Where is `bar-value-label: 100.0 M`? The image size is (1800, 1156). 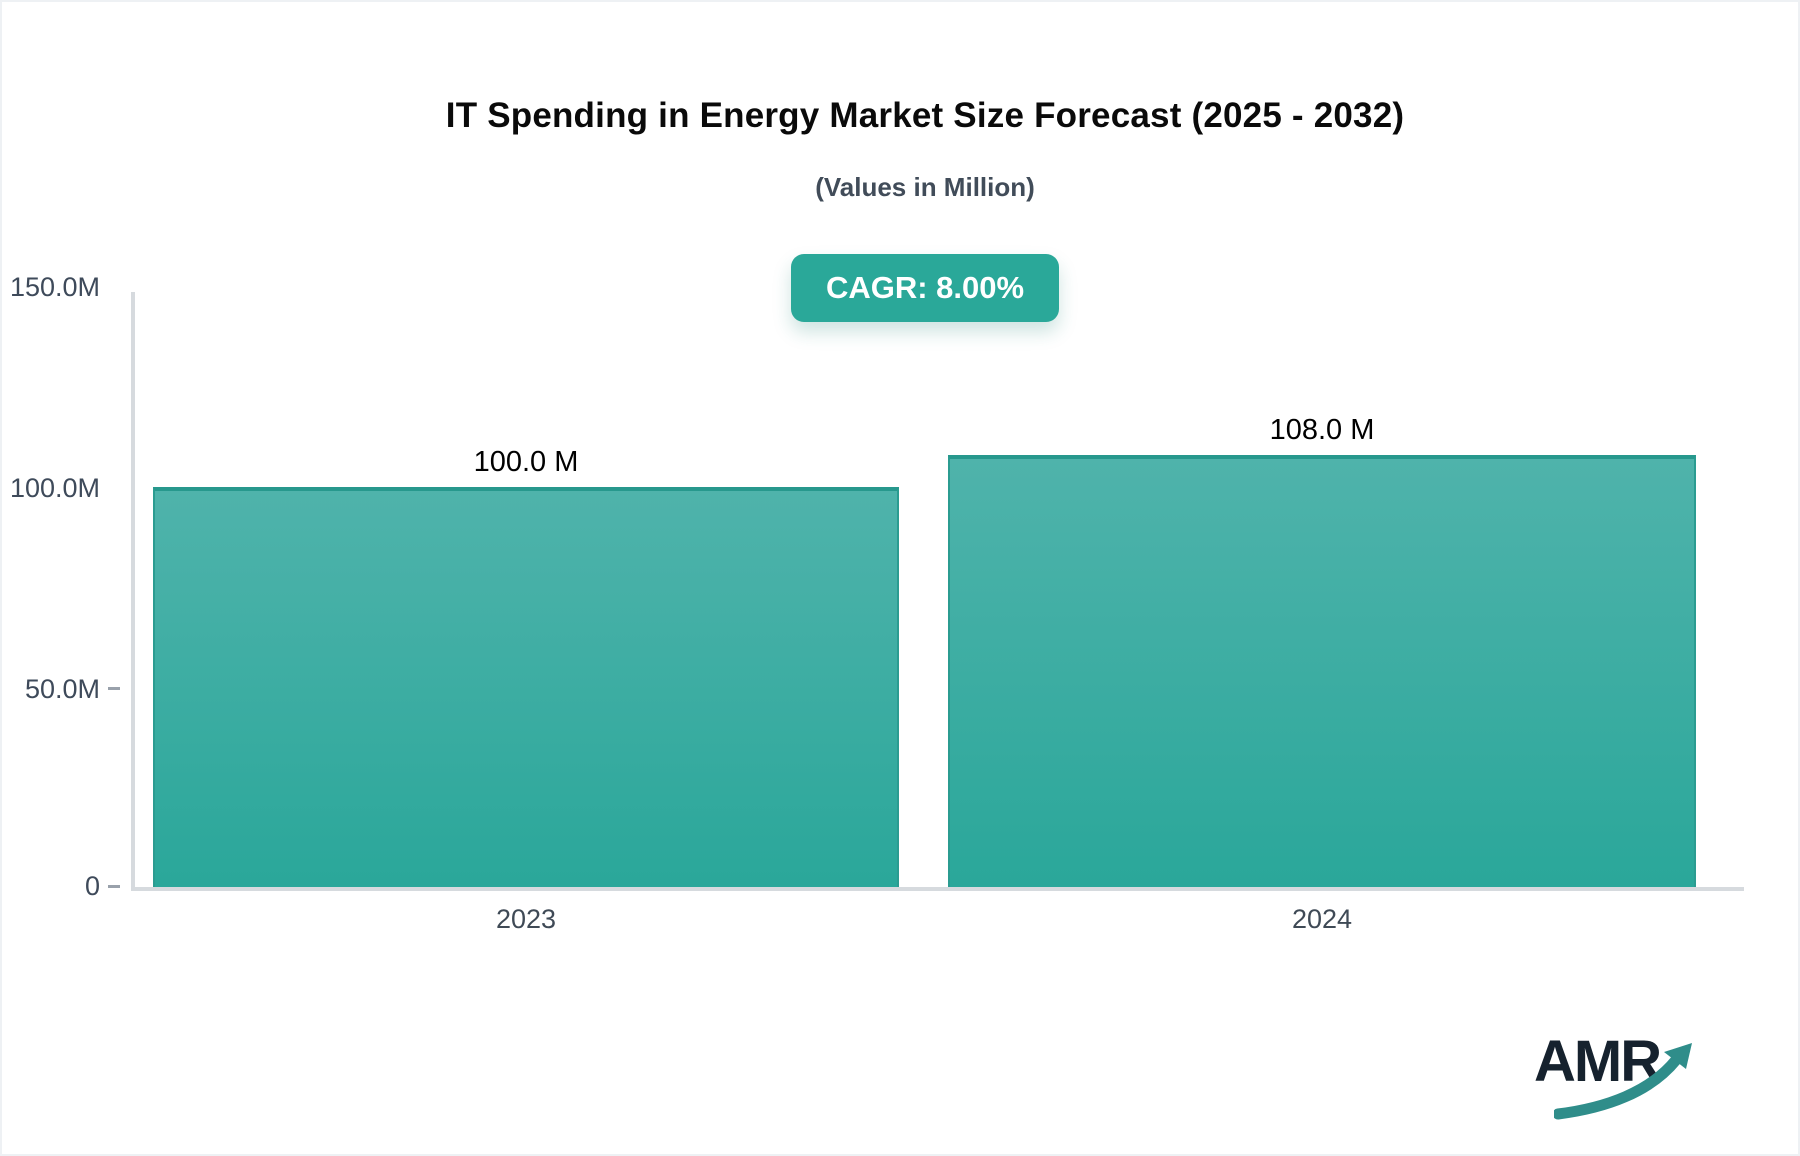
bar-value-label: 100.0 M is located at coordinates (526, 462).